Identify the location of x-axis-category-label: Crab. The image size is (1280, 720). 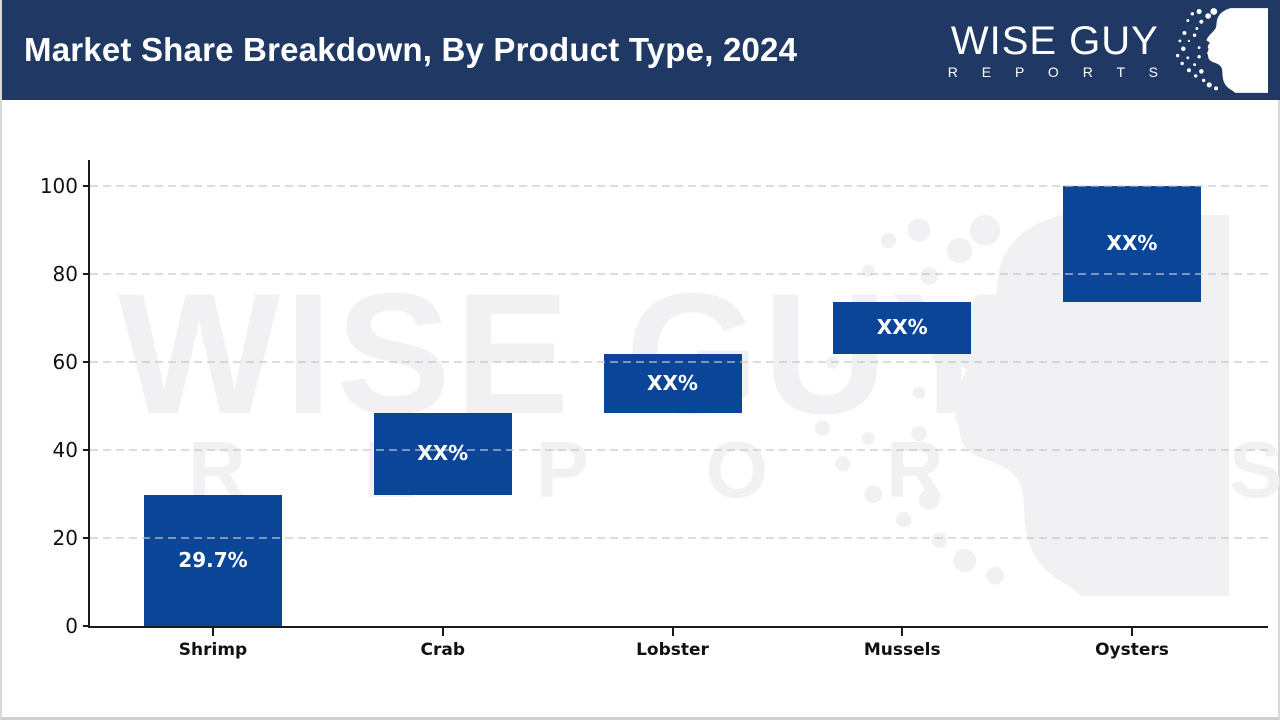
(442, 650).